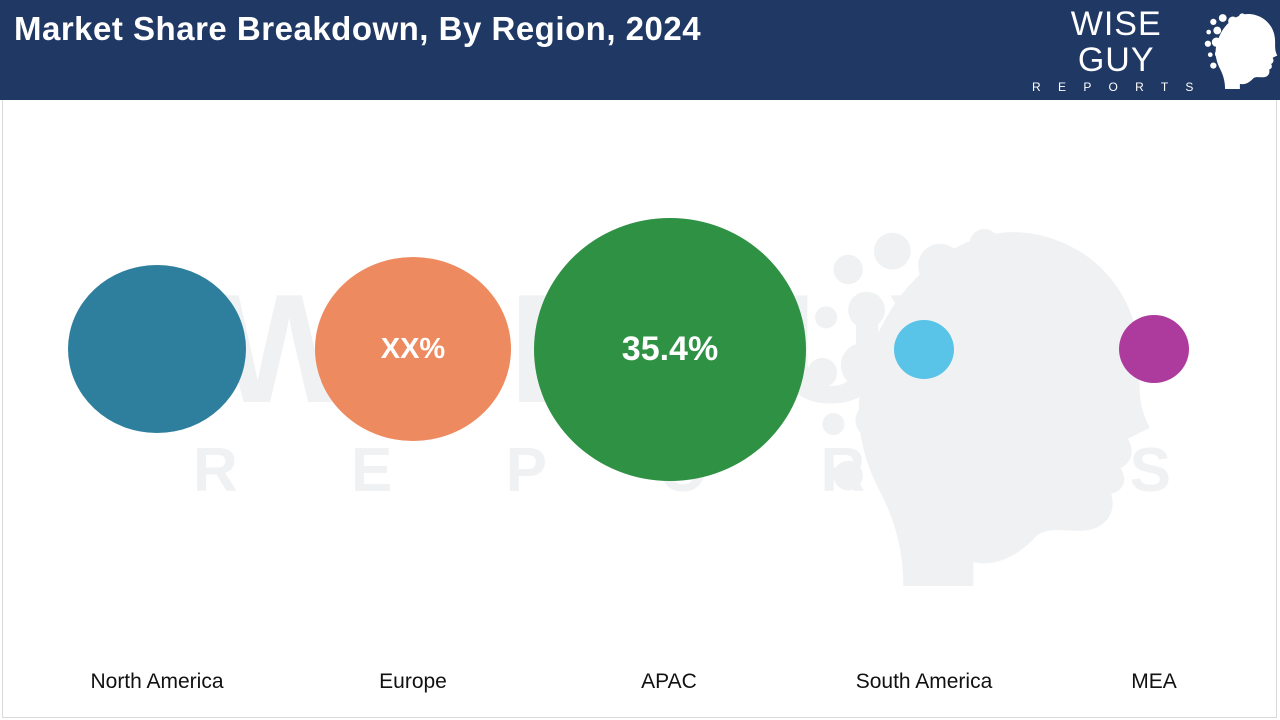 The image size is (1280, 720). I want to click on bubble-mea, so click(1154, 349).